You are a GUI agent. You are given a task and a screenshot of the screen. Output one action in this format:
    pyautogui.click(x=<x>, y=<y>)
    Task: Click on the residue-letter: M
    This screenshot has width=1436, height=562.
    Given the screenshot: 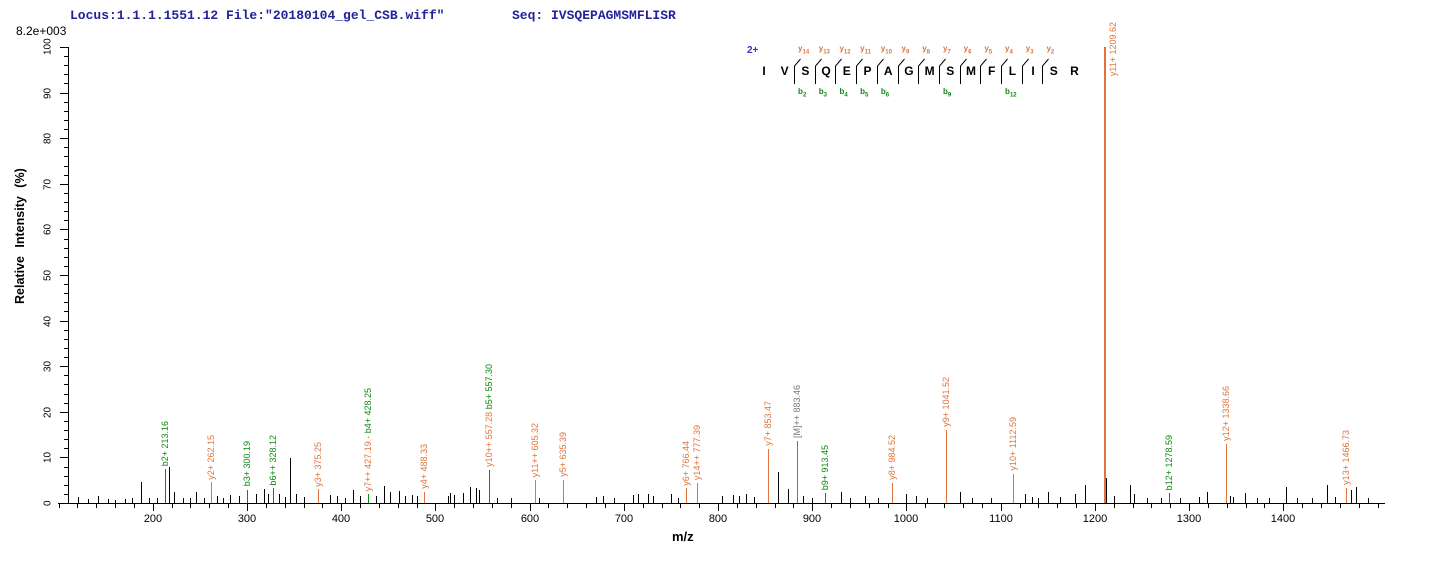 What is the action you would take?
    pyautogui.click(x=929, y=71)
    